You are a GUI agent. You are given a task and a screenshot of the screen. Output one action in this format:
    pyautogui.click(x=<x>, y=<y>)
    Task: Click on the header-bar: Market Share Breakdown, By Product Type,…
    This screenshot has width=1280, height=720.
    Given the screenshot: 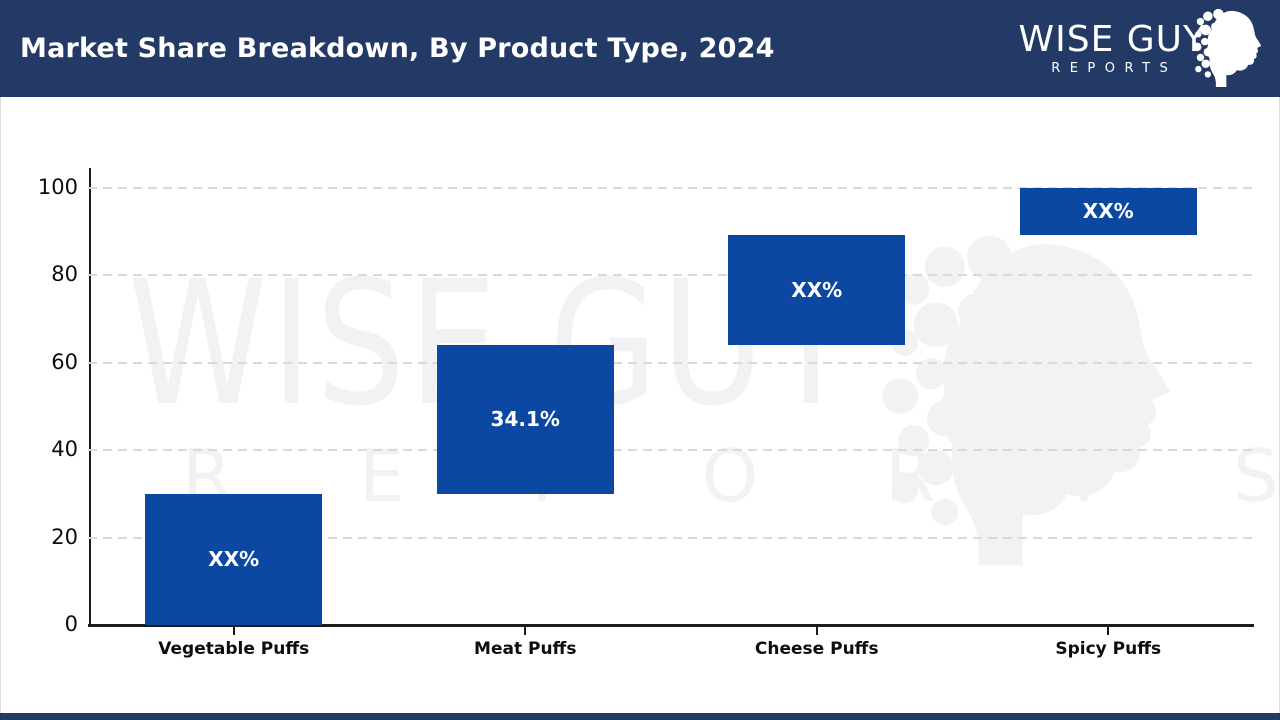 What is the action you would take?
    pyautogui.click(x=640, y=48)
    